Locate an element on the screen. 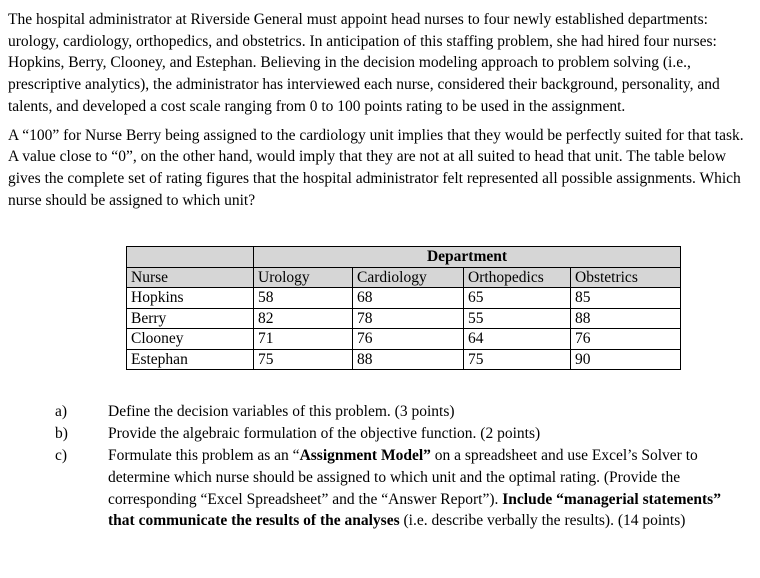  question-c-segment-2: Assignment Model” is located at coordinates (365, 455).